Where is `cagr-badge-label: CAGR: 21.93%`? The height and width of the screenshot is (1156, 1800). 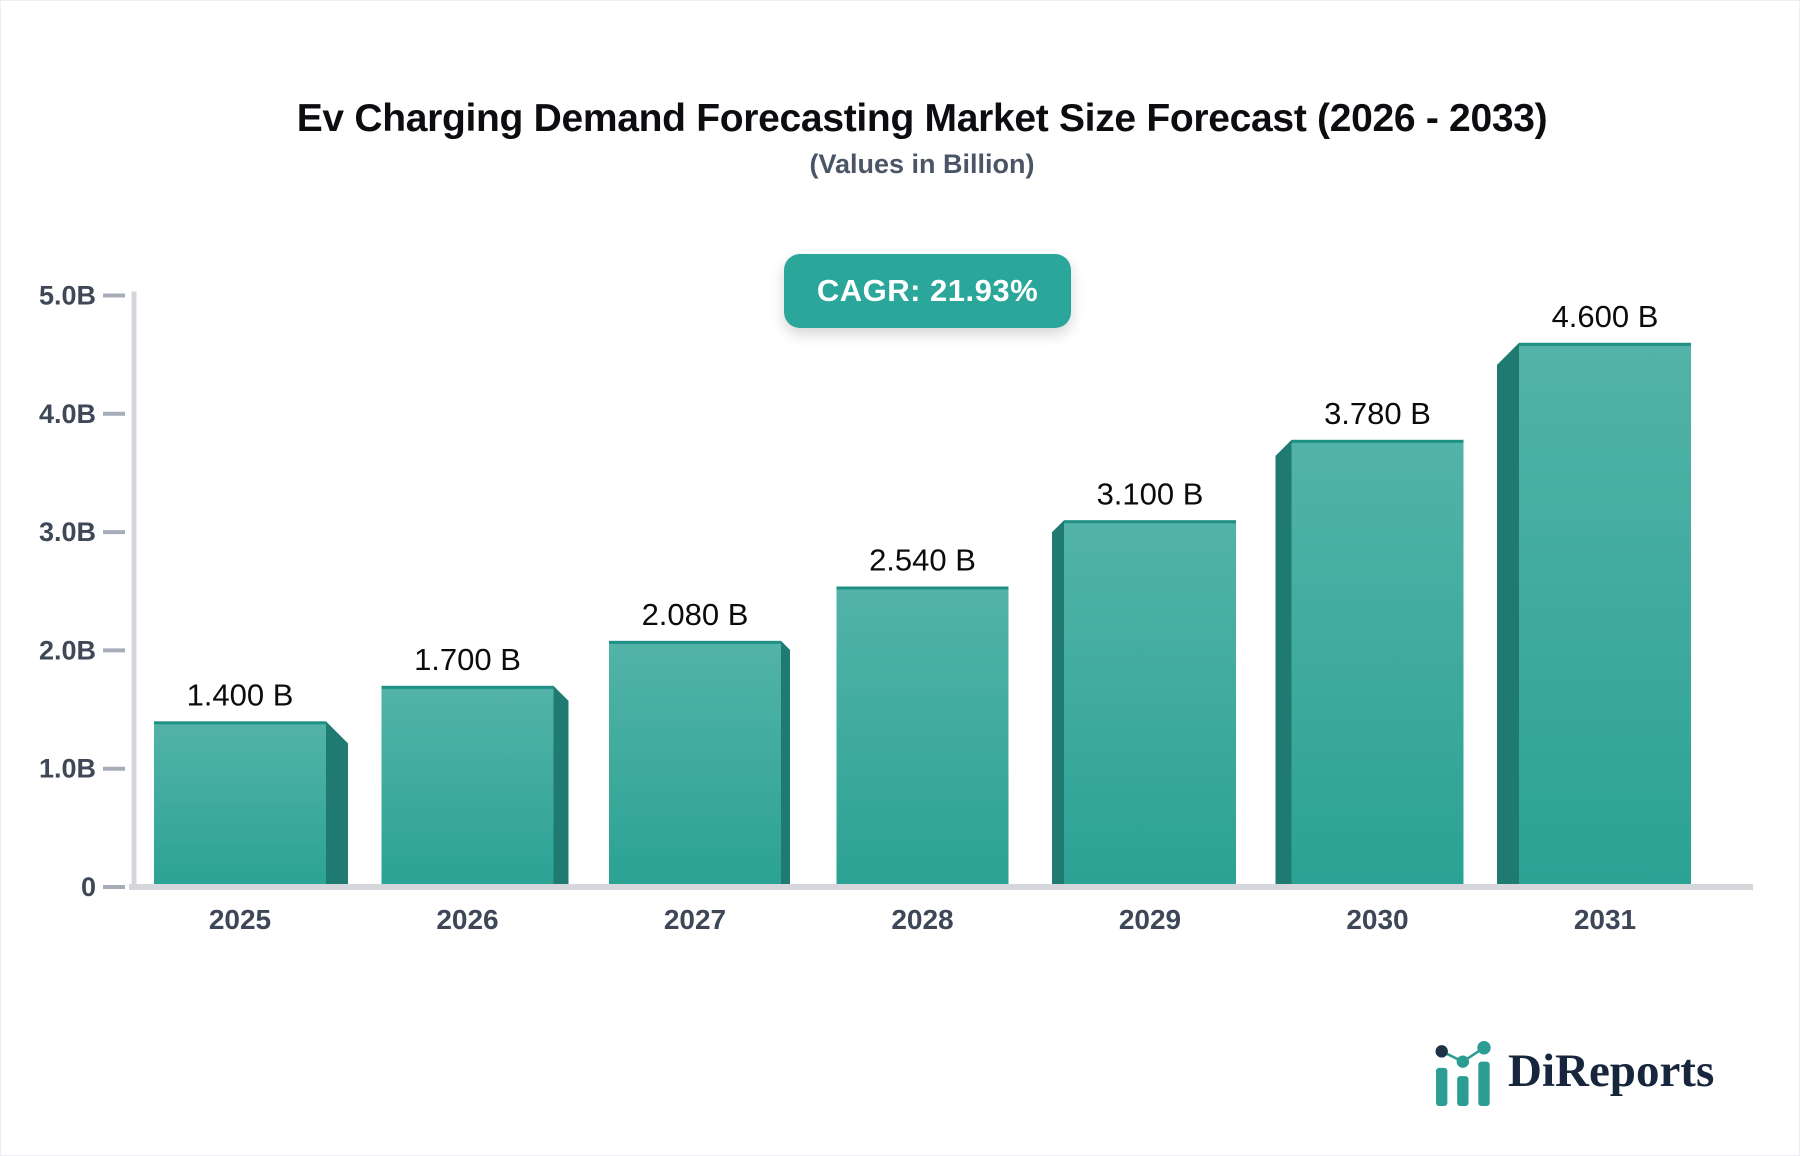
cagr-badge-label: CAGR: 21.93% is located at coordinates (927, 290).